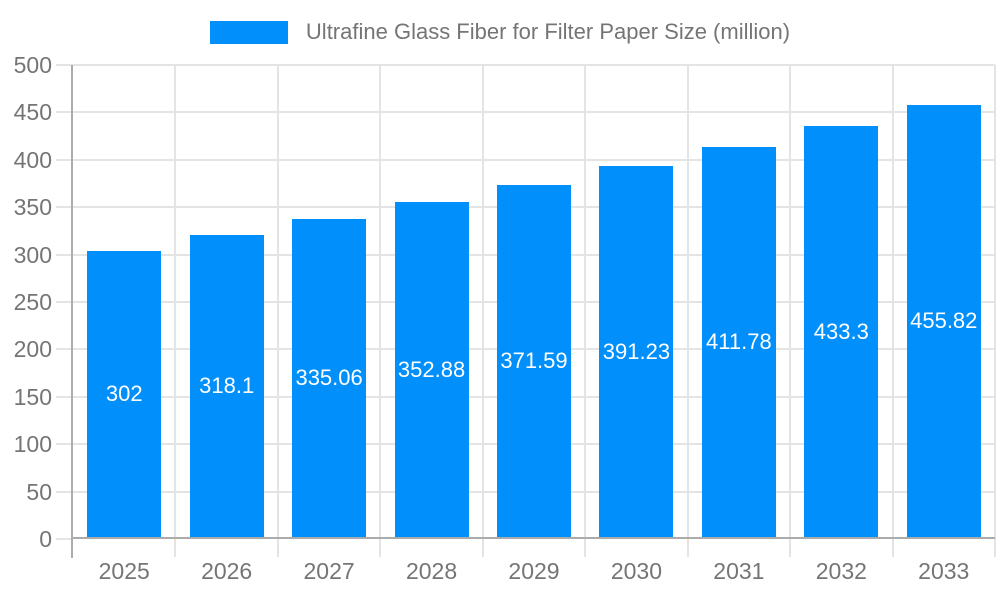 The width and height of the screenshot is (1000, 600). I want to click on x-axis-line, so click(533, 538).